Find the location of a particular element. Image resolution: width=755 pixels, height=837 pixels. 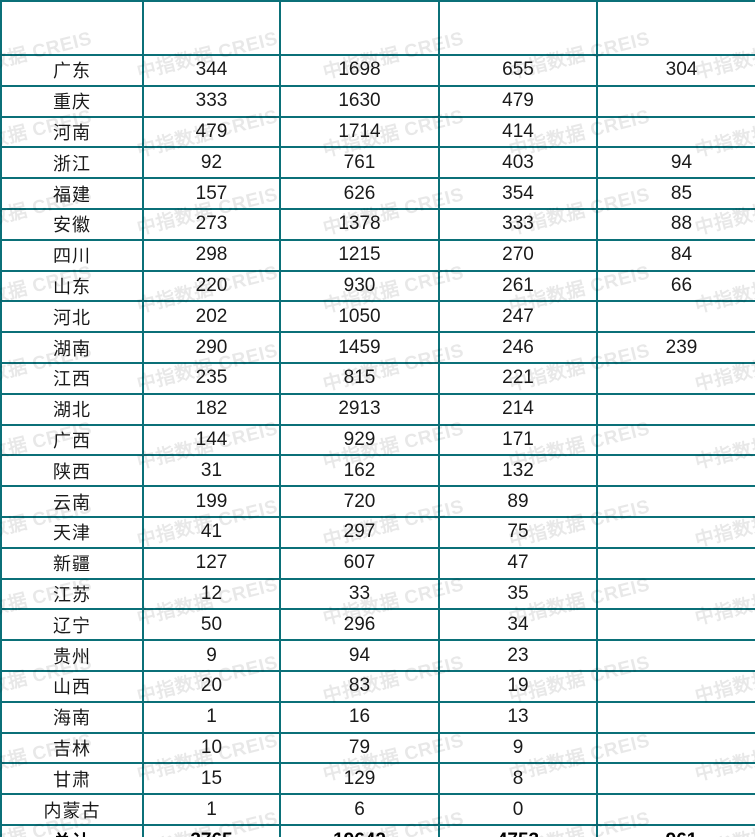

cell-area: 94 is located at coordinates (359, 655).